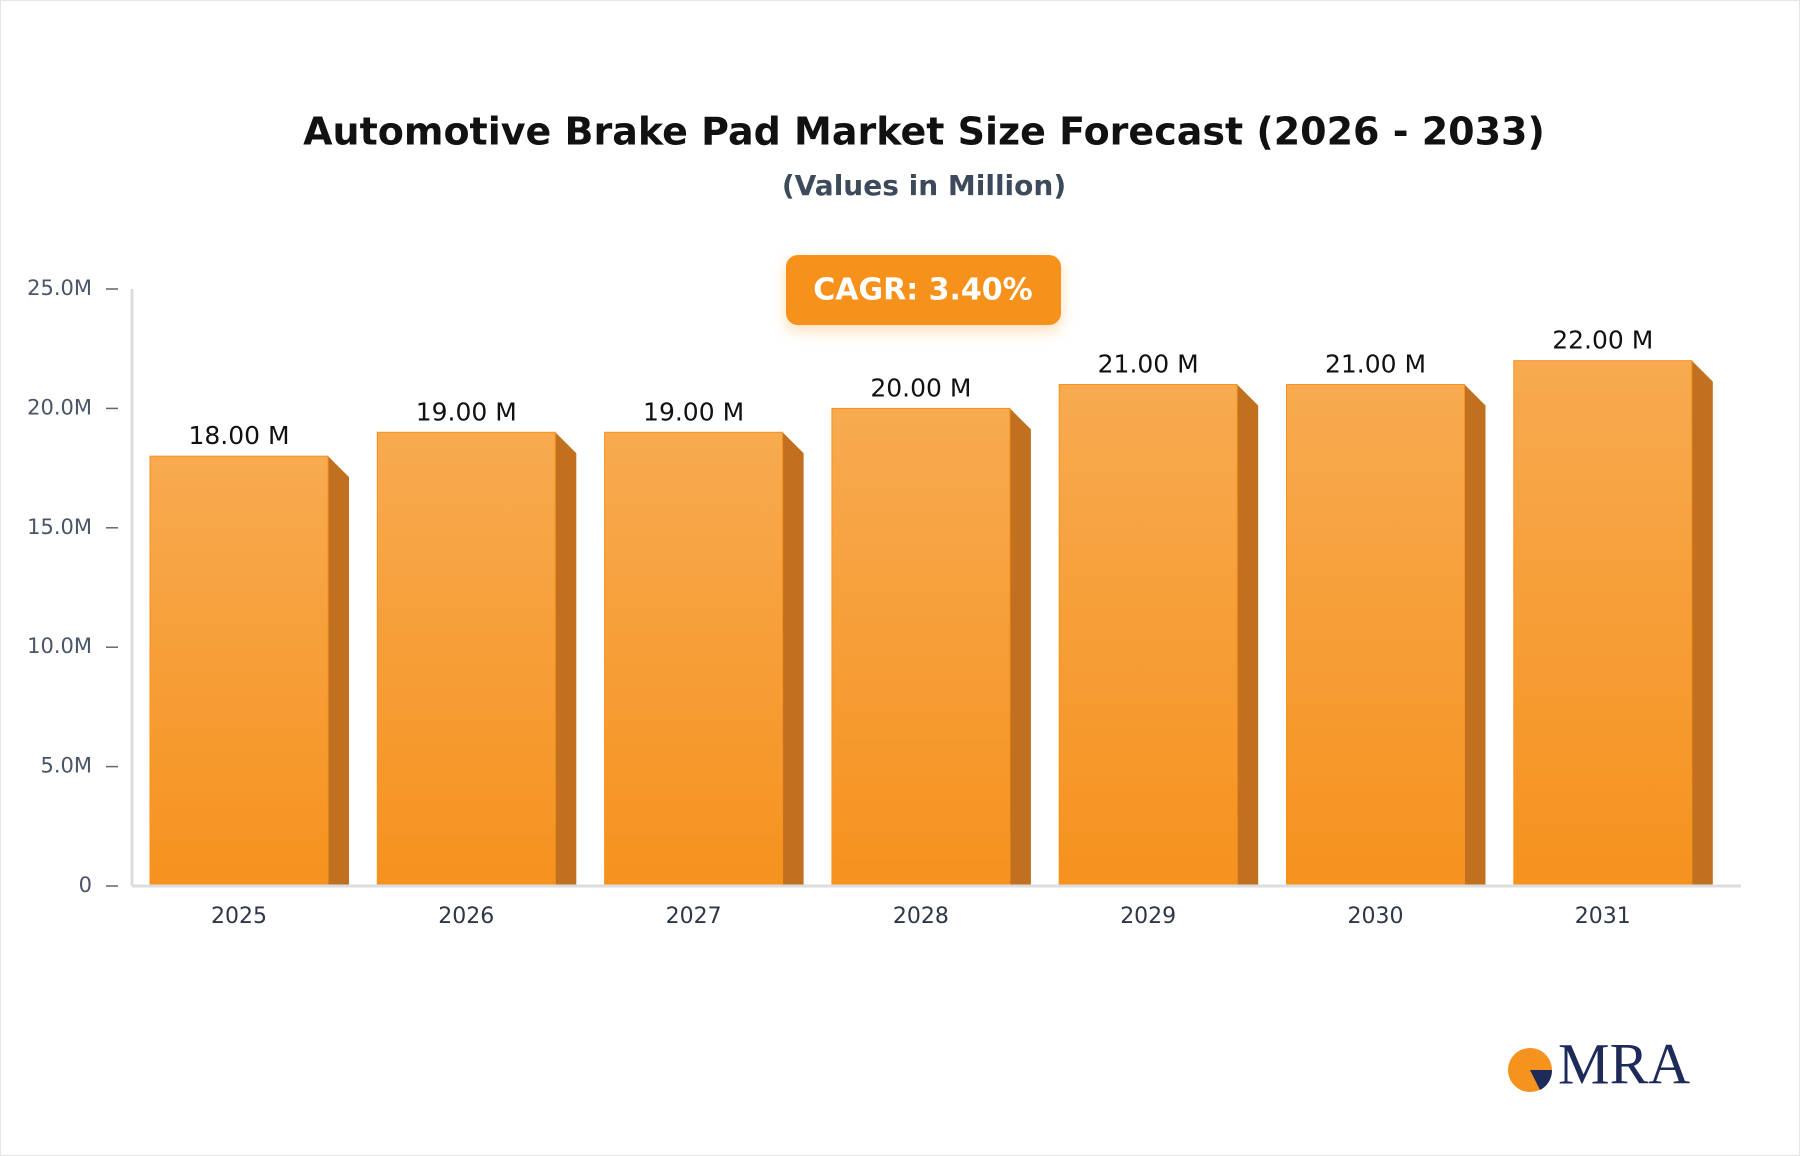 Image resolution: width=1800 pixels, height=1156 pixels. Describe the element at coordinates (1603, 916) in the screenshot. I see `x-tick-label: 2031` at that location.